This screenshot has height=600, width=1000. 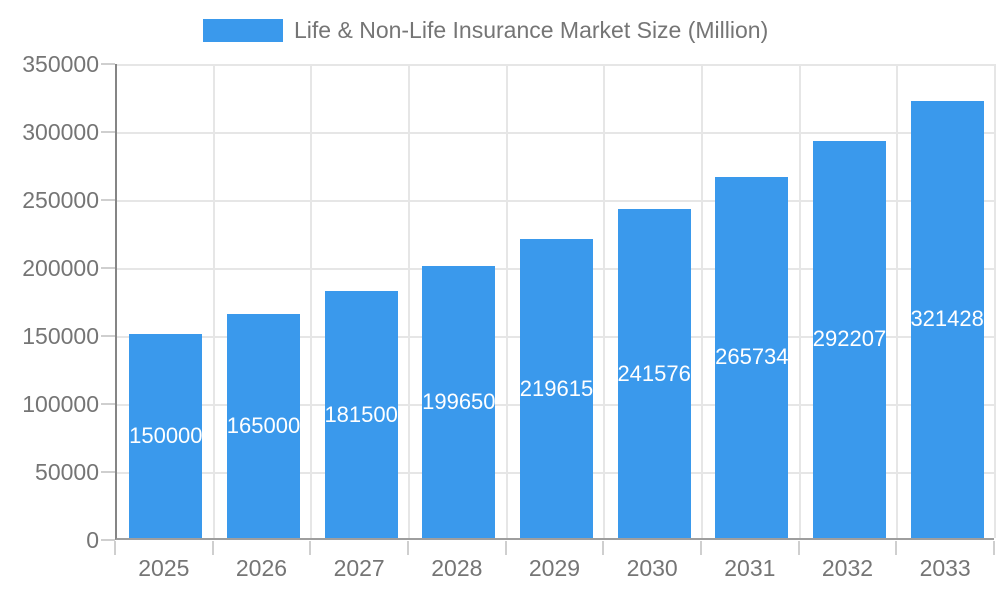 What do you see at coordinates (750, 568) in the screenshot?
I see `x-axis-label: 2031` at bounding box center [750, 568].